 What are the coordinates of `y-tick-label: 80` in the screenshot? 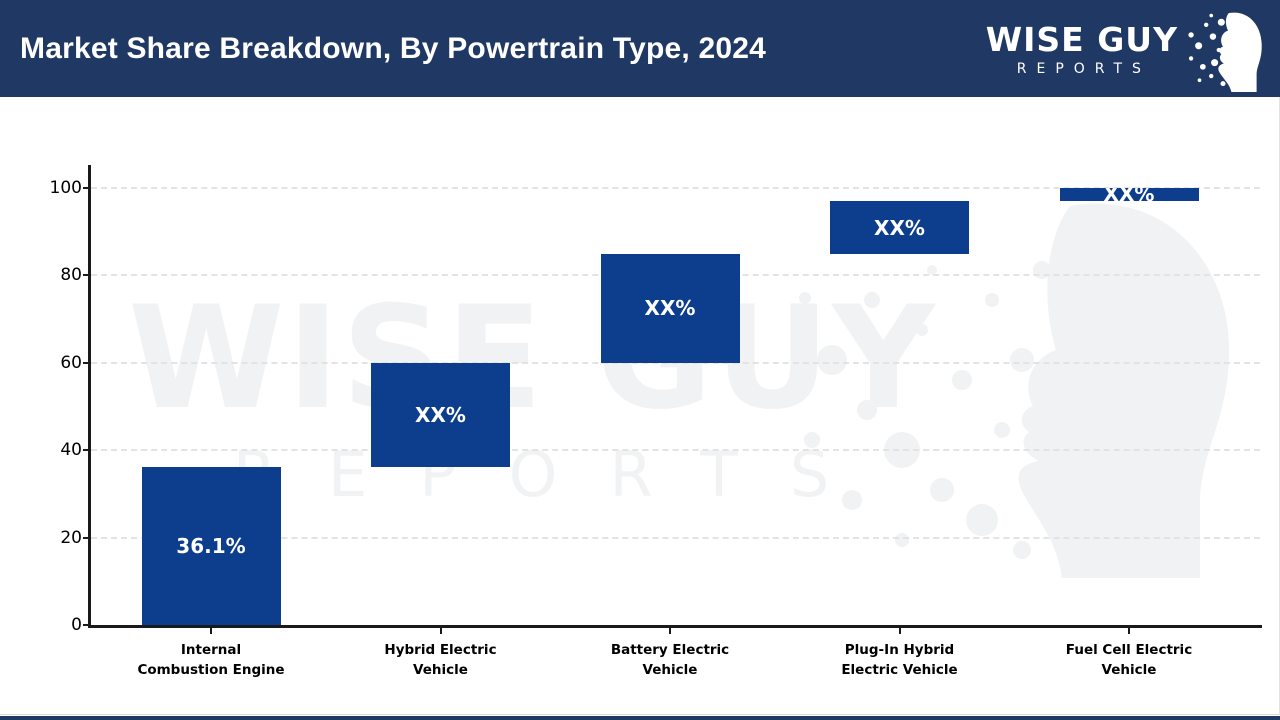 It's located at (71, 275).